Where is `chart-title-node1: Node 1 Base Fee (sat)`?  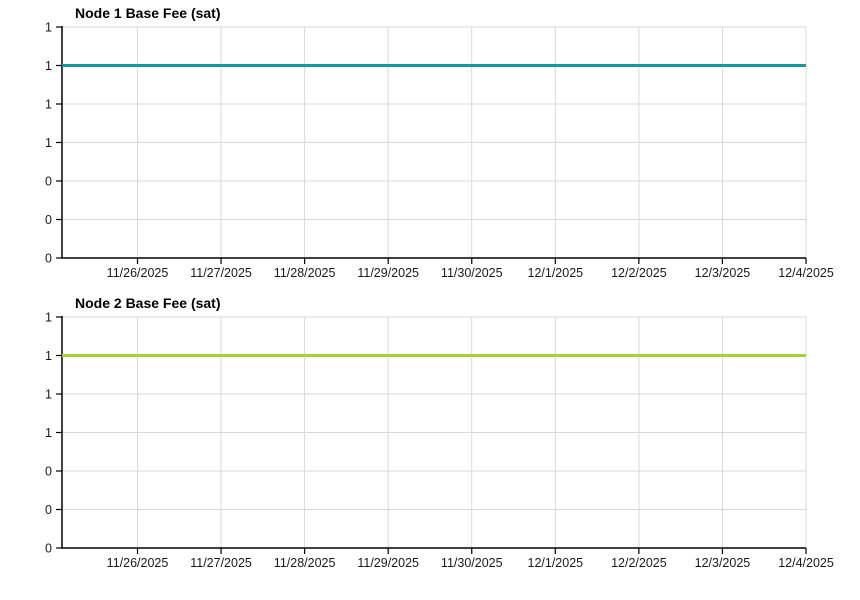
chart-title-node1: Node 1 Base Fee (sat) is located at coordinates (148, 13).